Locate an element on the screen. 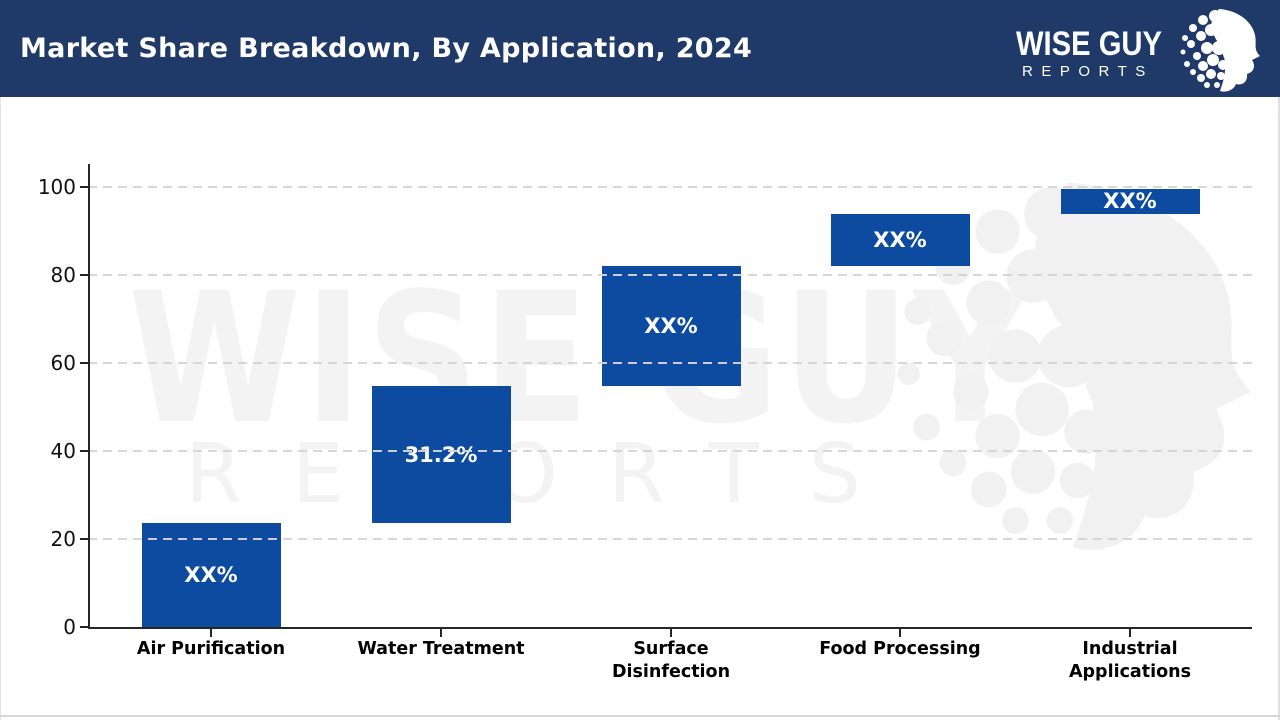 Image resolution: width=1280 pixels, height=720 pixels. page-border-bottom is located at coordinates (640, 716).